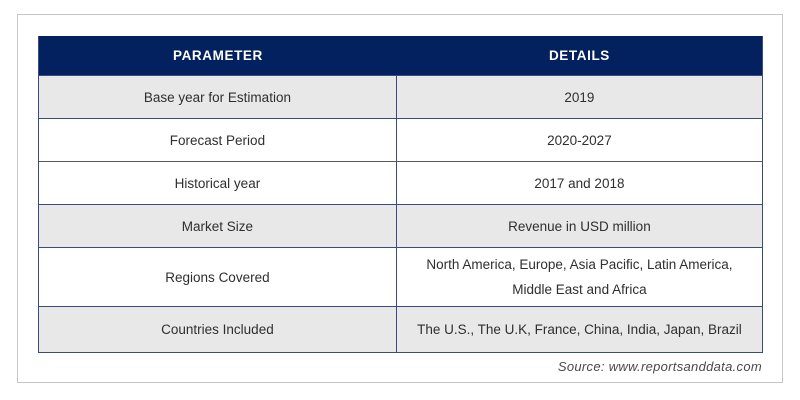 Image resolution: width=800 pixels, height=400 pixels. I want to click on table-row-base-year: Base year for Estimation 2019, so click(400, 96).